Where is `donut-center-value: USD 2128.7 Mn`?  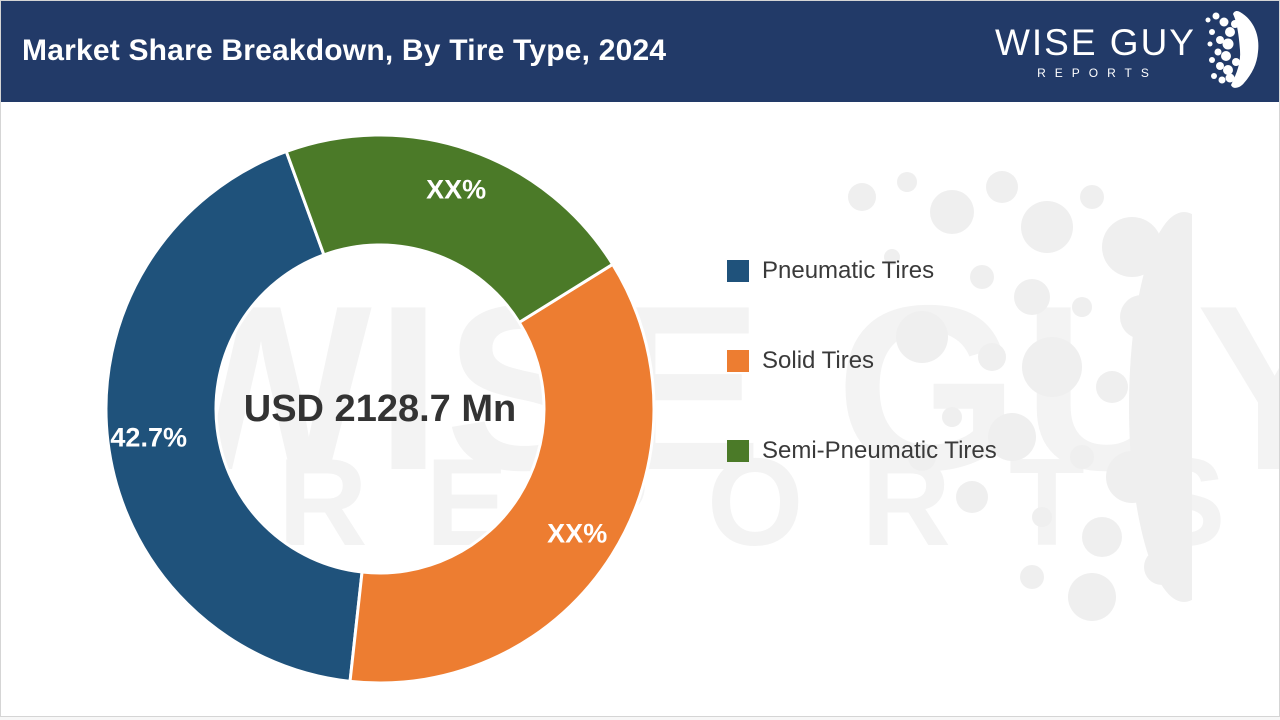 donut-center-value: USD 2128.7 Mn is located at coordinates (380, 408).